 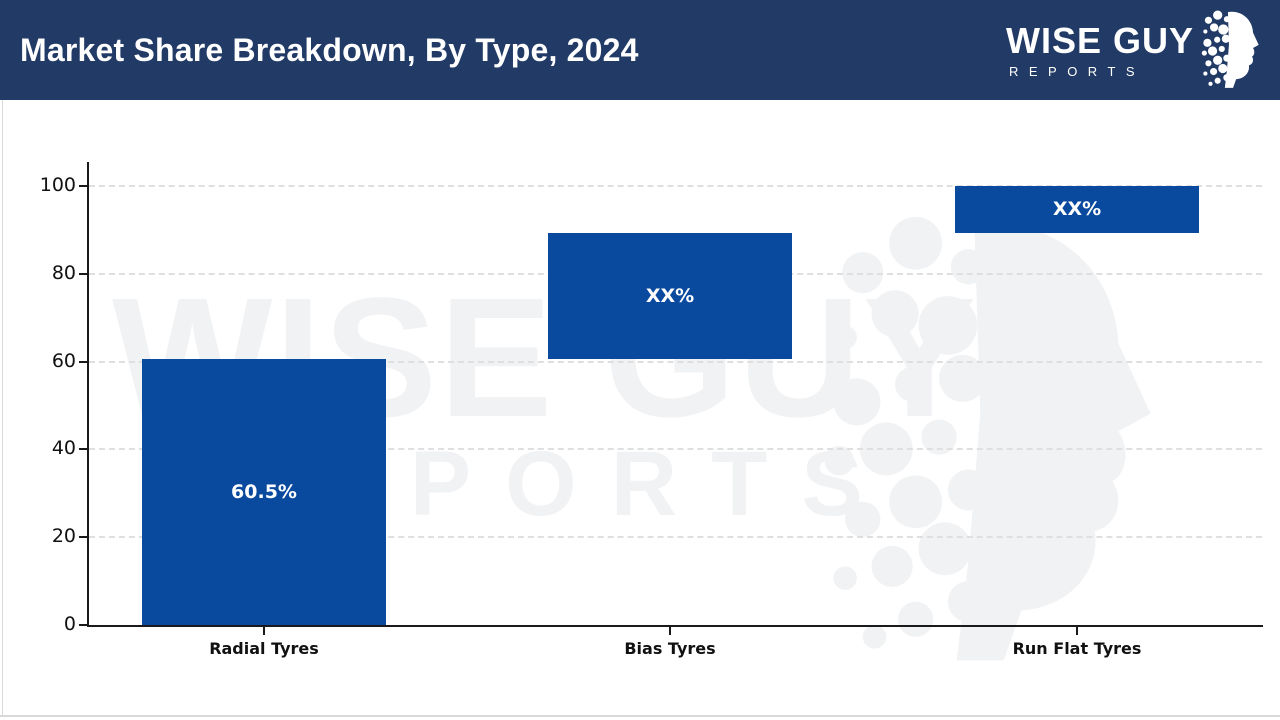 I want to click on page-left-rule, so click(x=2, y=408).